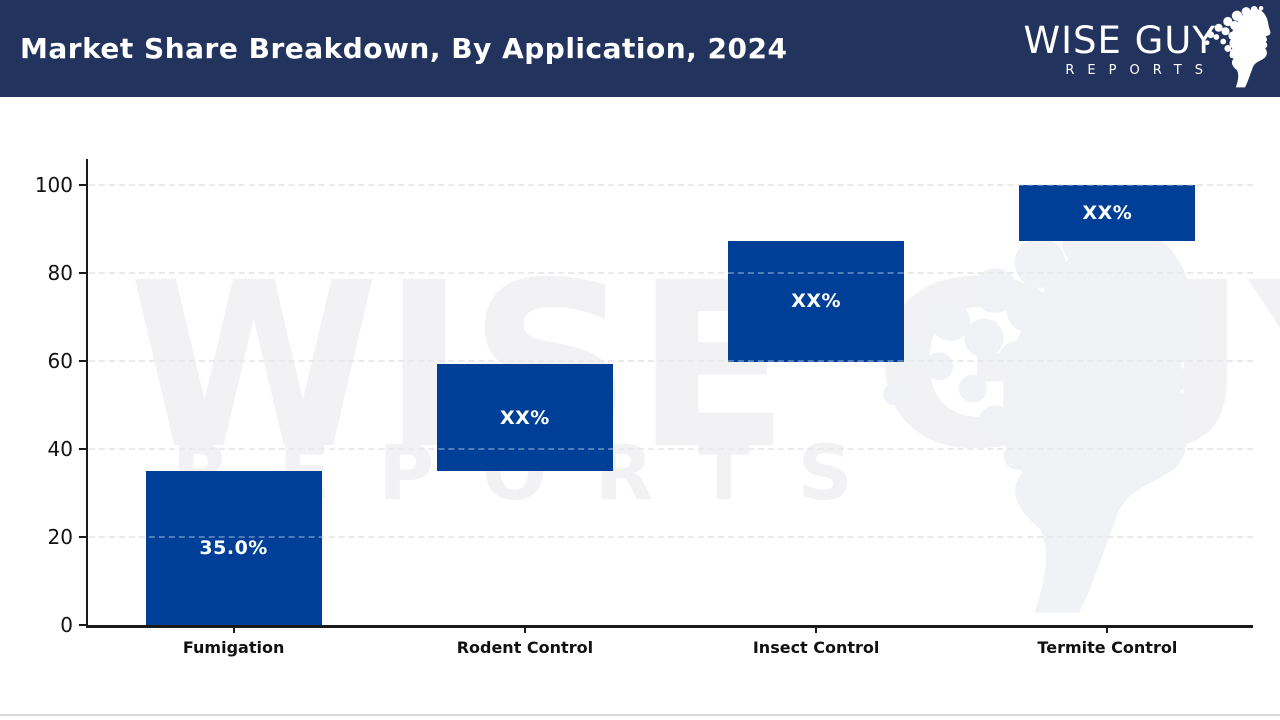 The width and height of the screenshot is (1280, 720). I want to click on bar-value-label: 35.0%, so click(233, 548).